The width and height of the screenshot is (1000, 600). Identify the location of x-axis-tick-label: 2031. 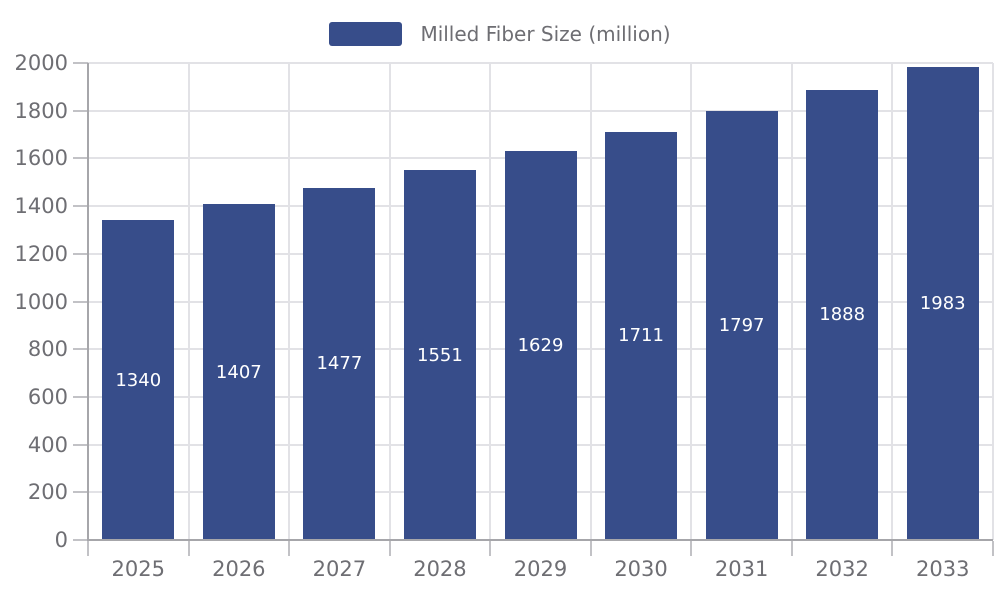
(741, 569).